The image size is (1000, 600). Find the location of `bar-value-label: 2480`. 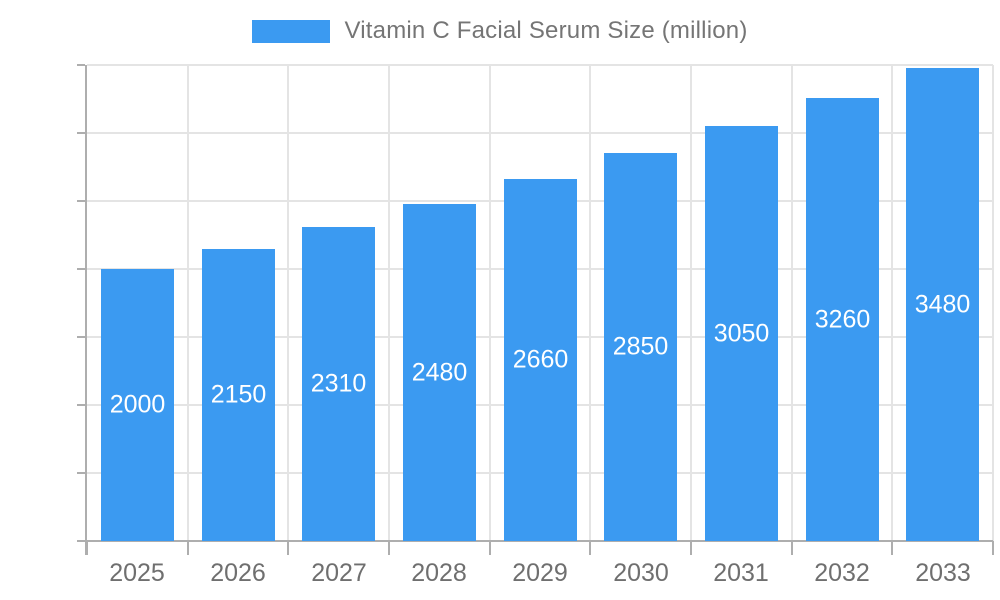

bar-value-label: 2480 is located at coordinates (439, 372).